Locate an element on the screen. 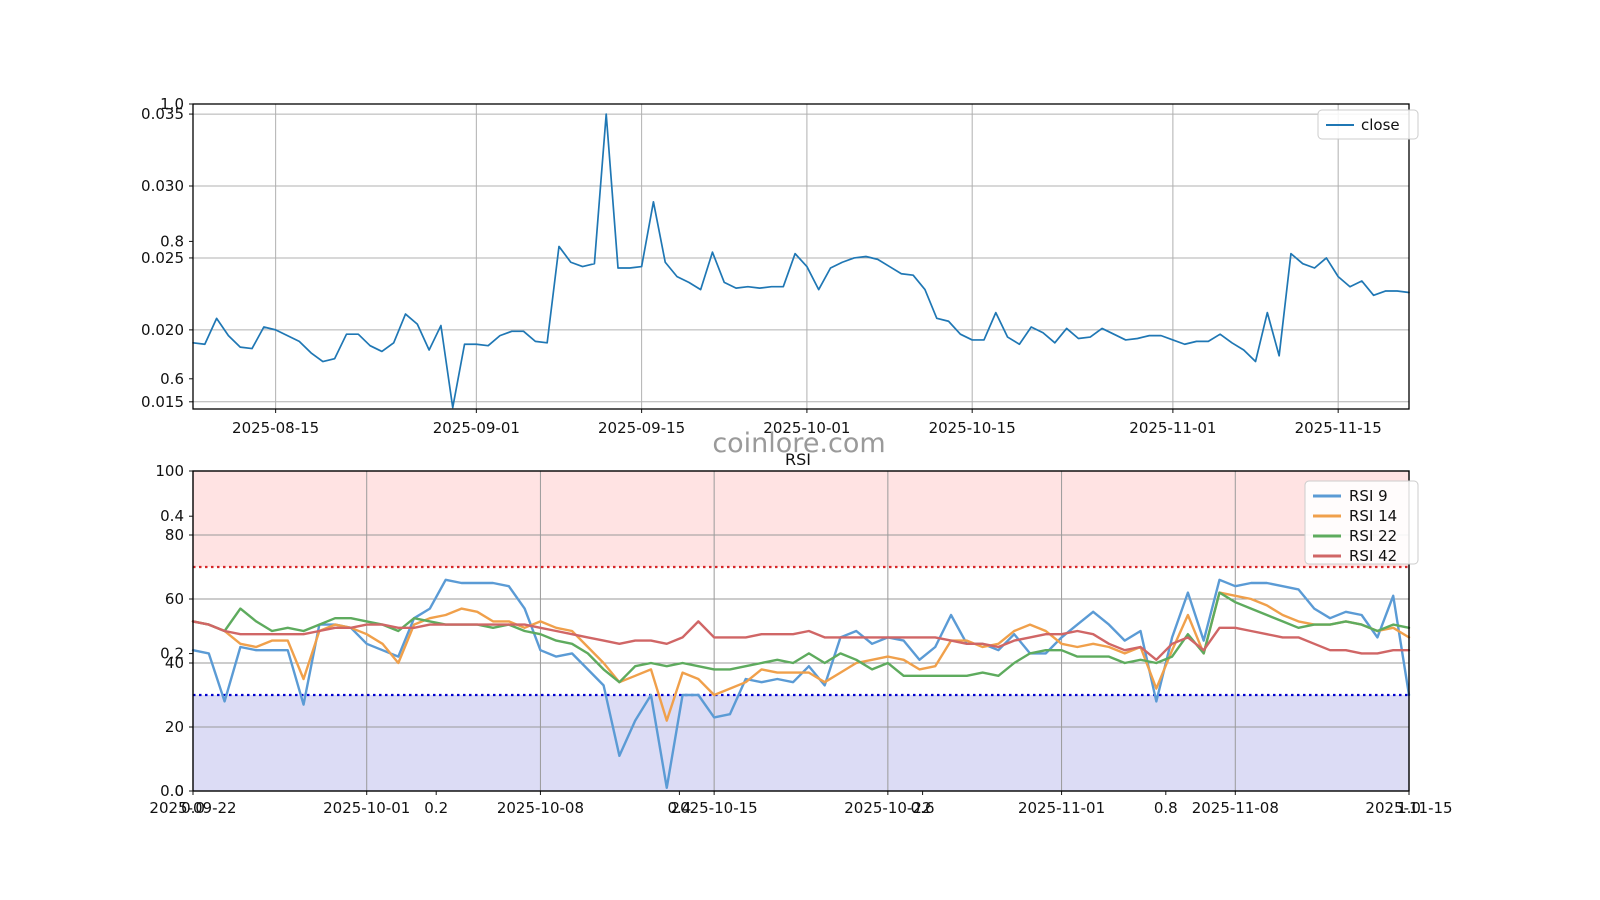  ghost-xtick-label: 0.2 is located at coordinates (436, 808).